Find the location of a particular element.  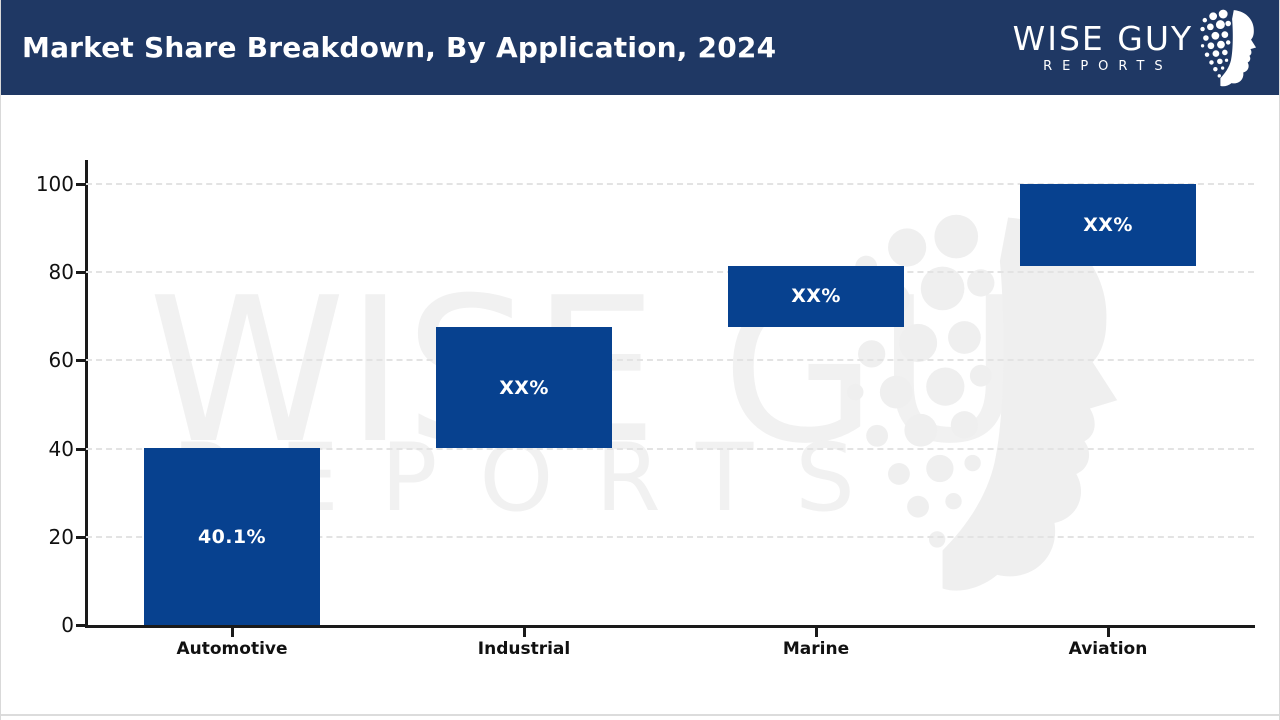

y-tick-label: 100 is located at coordinates (54, 184).